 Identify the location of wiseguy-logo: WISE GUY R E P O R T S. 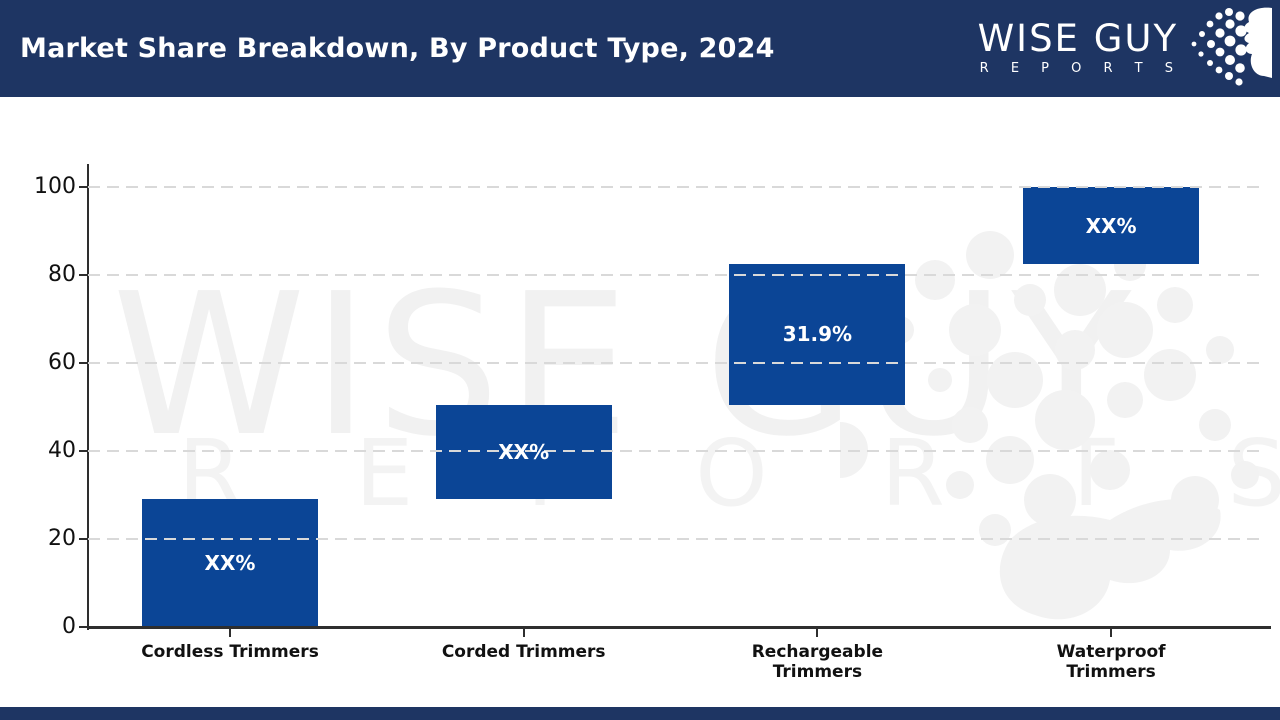
(1123, 48).